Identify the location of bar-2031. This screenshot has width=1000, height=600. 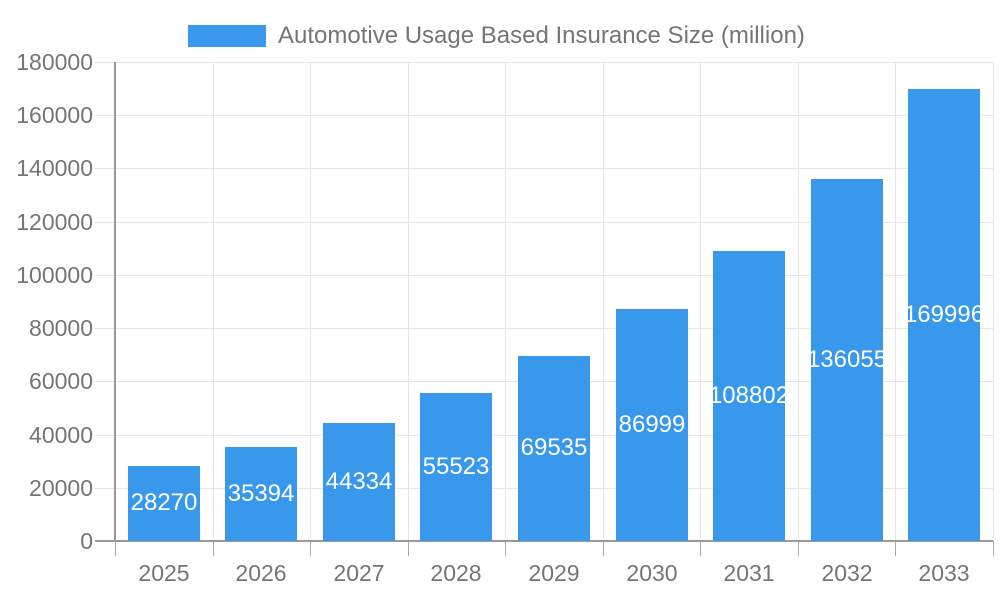
(749, 396).